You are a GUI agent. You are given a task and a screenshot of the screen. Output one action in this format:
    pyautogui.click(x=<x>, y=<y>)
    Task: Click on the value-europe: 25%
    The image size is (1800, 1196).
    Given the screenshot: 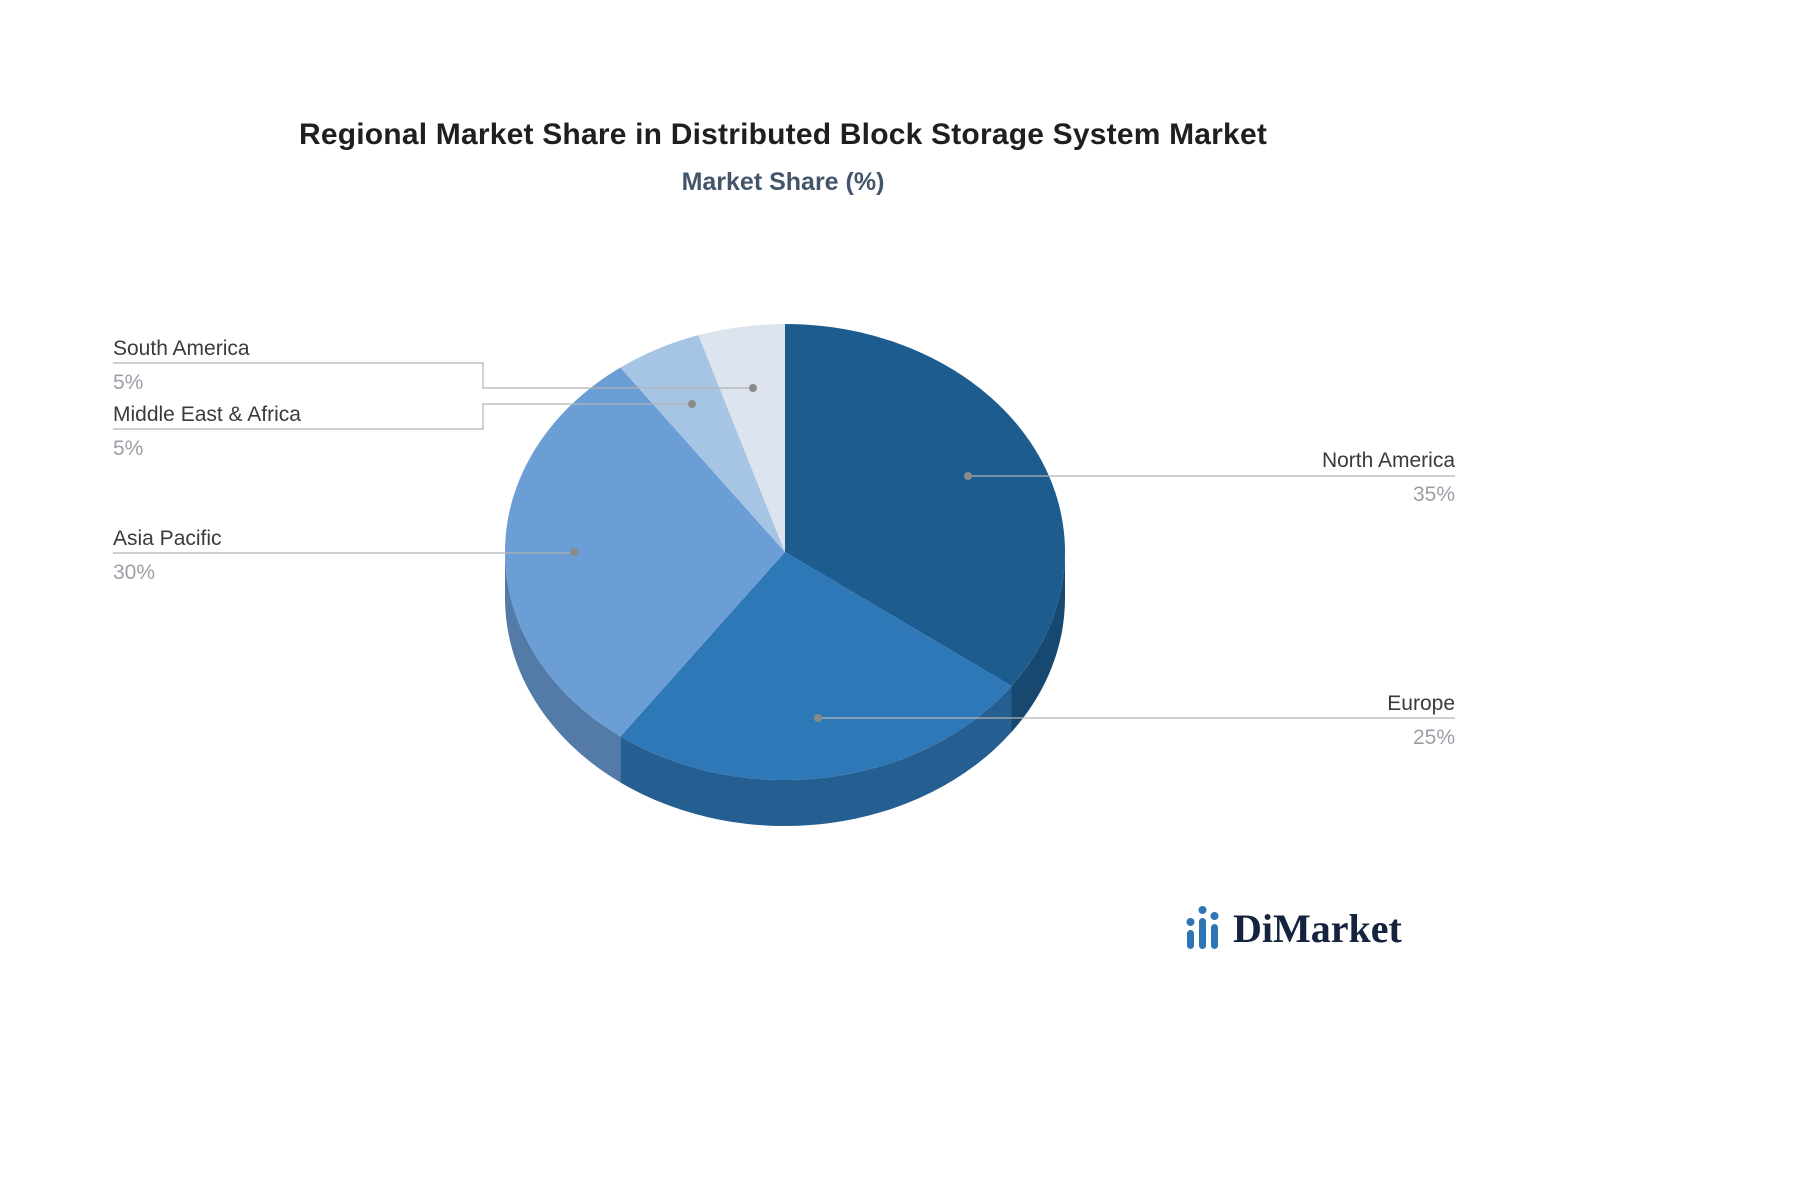 What is the action you would take?
    pyautogui.click(x=1434, y=737)
    